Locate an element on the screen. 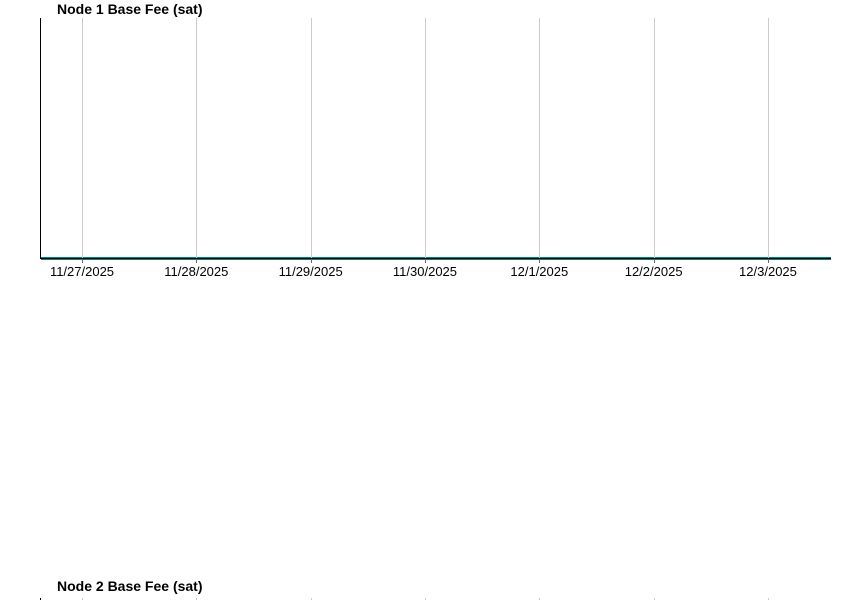 This screenshot has height=600, width=860. x-tick-label: 11/28/2025 is located at coordinates (196, 271).